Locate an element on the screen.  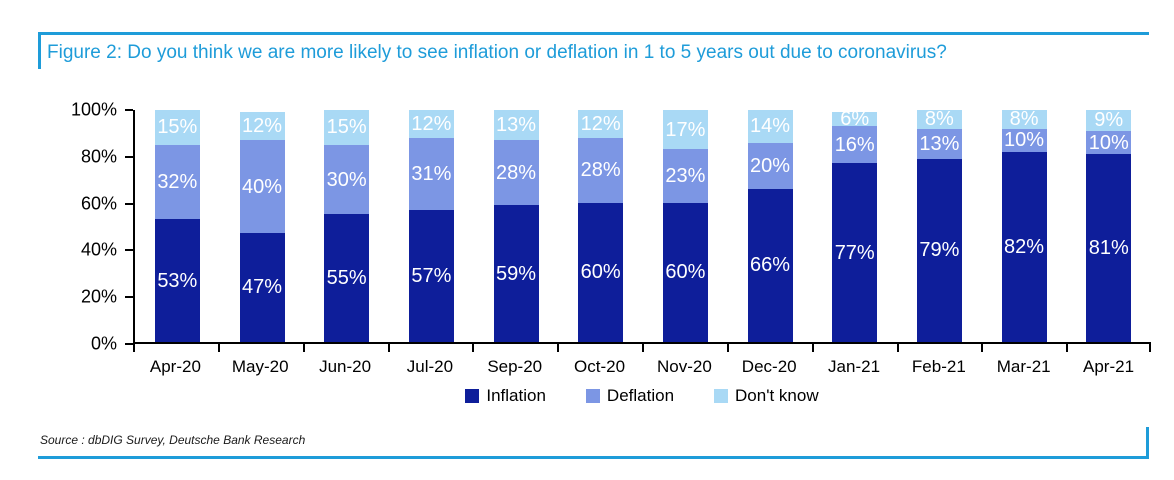
data-label: 32% is located at coordinates (177, 181).